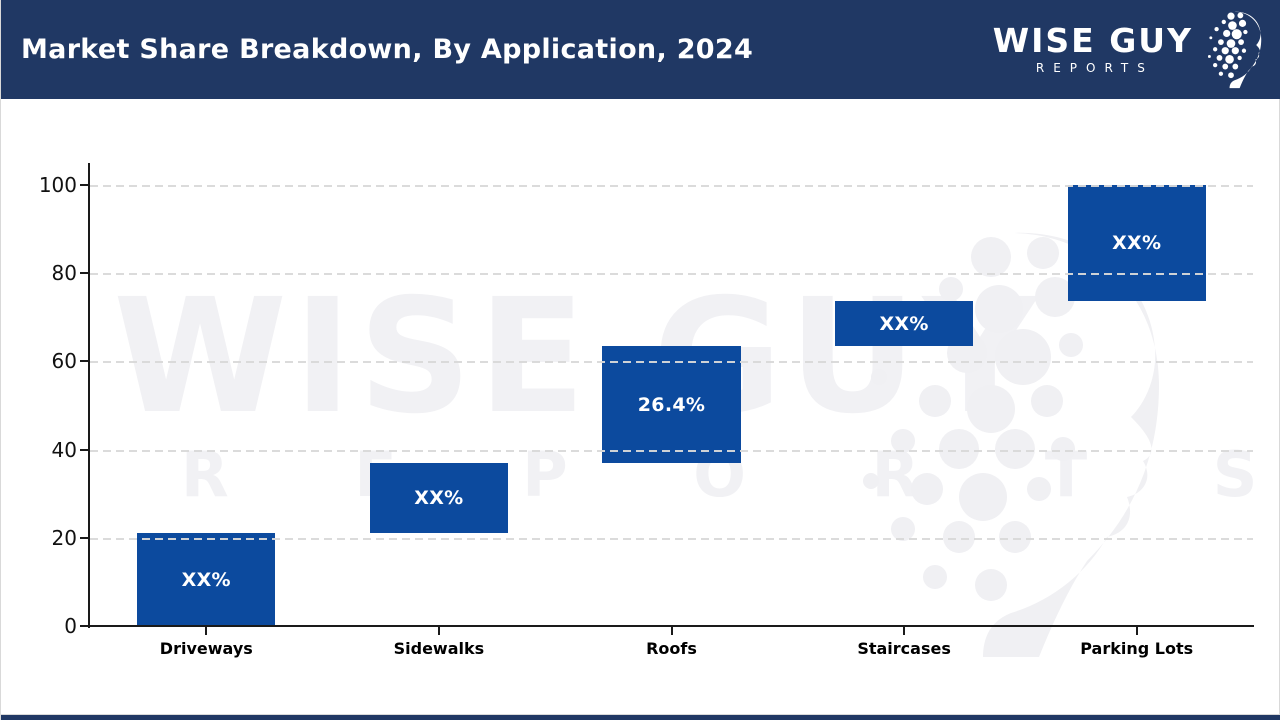 Image resolution: width=1280 pixels, height=720 pixels. I want to click on footer-divider, so click(640, 714).